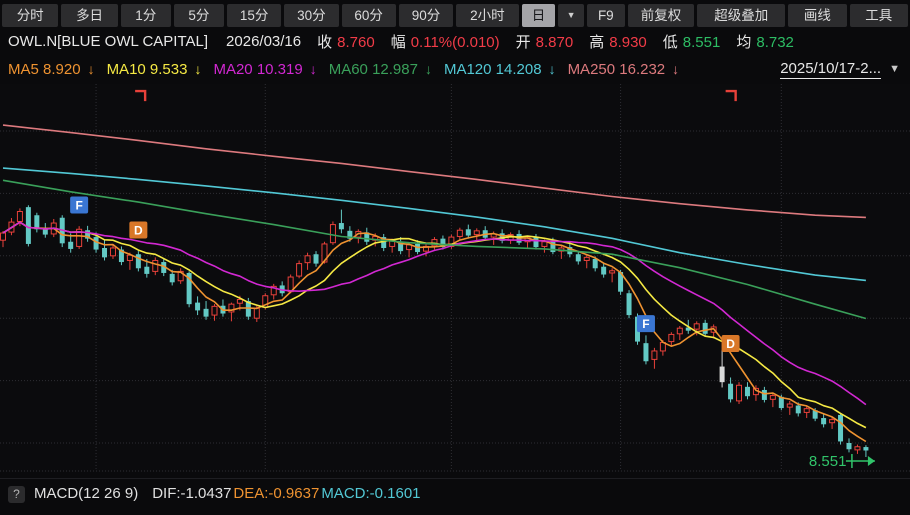  I want to click on btn-60min: 60分, so click(368, 15).